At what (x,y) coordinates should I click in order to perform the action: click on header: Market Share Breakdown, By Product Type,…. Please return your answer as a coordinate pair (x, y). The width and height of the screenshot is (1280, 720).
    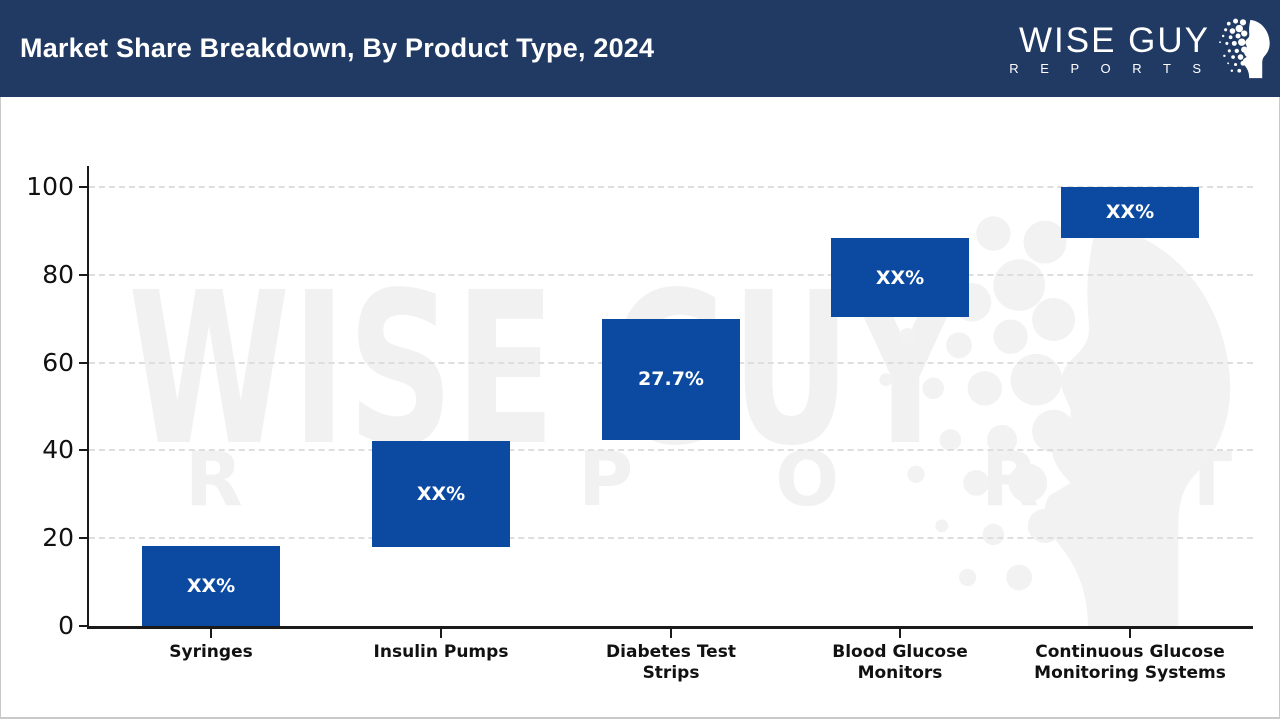
    Looking at the image, I should click on (640, 48).